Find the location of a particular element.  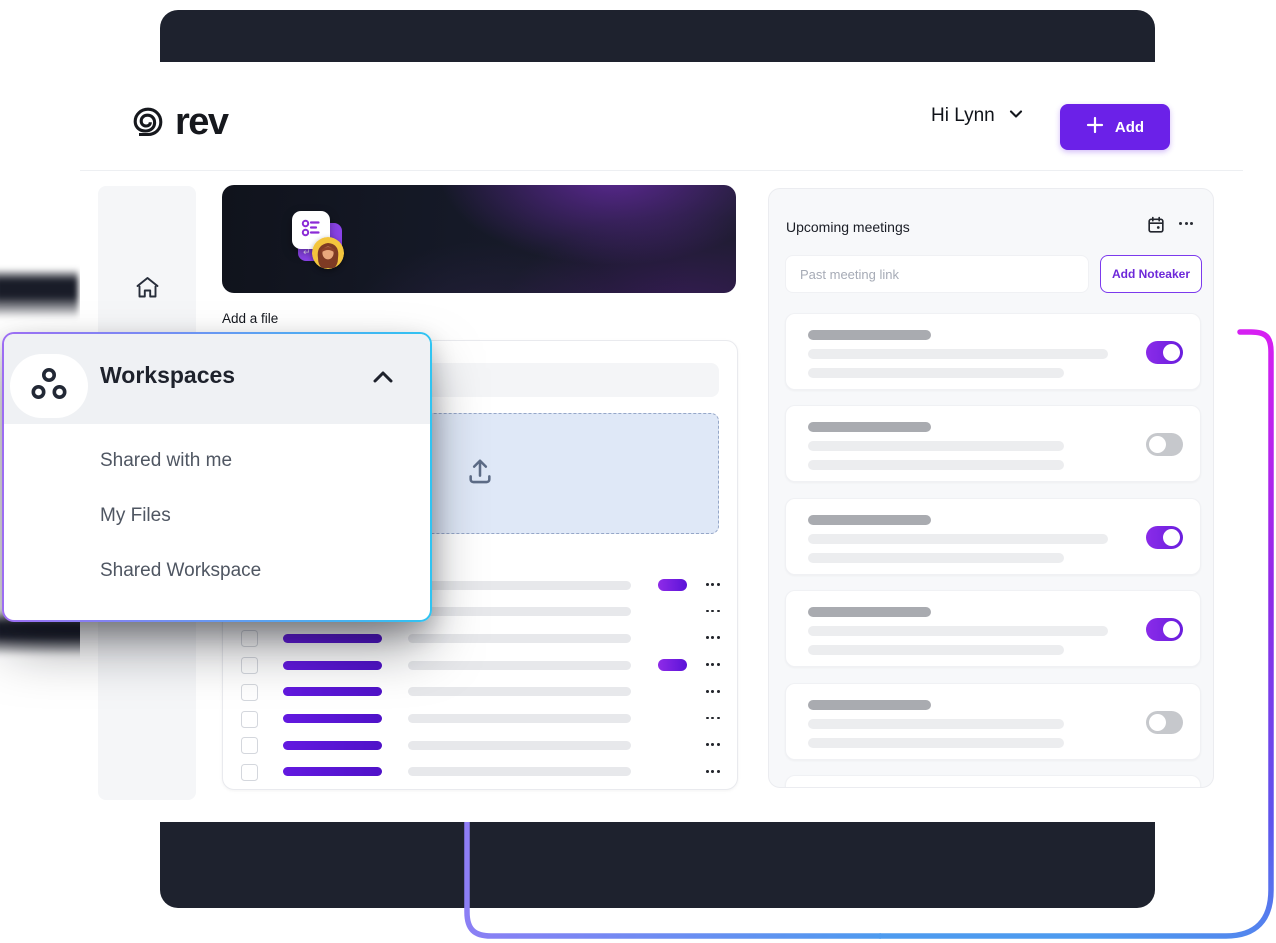

add-noteaker-button: Add Noteaker is located at coordinates (1151, 274).